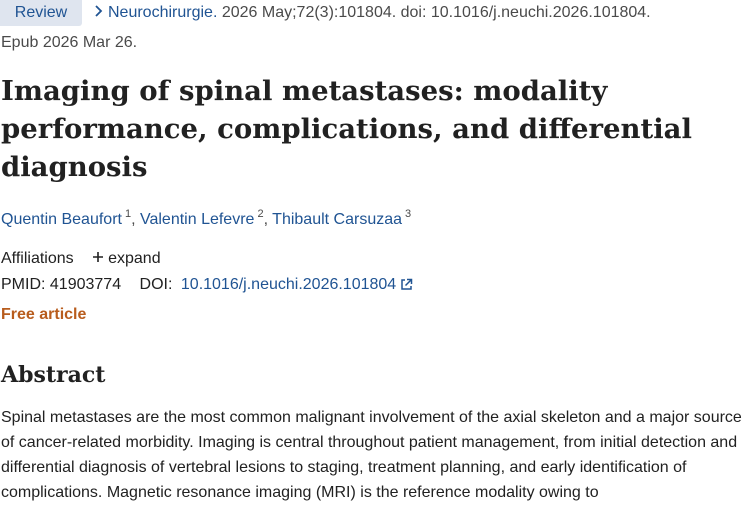  I want to click on epub-date: Epub 2026 Mar 26., so click(69, 42).